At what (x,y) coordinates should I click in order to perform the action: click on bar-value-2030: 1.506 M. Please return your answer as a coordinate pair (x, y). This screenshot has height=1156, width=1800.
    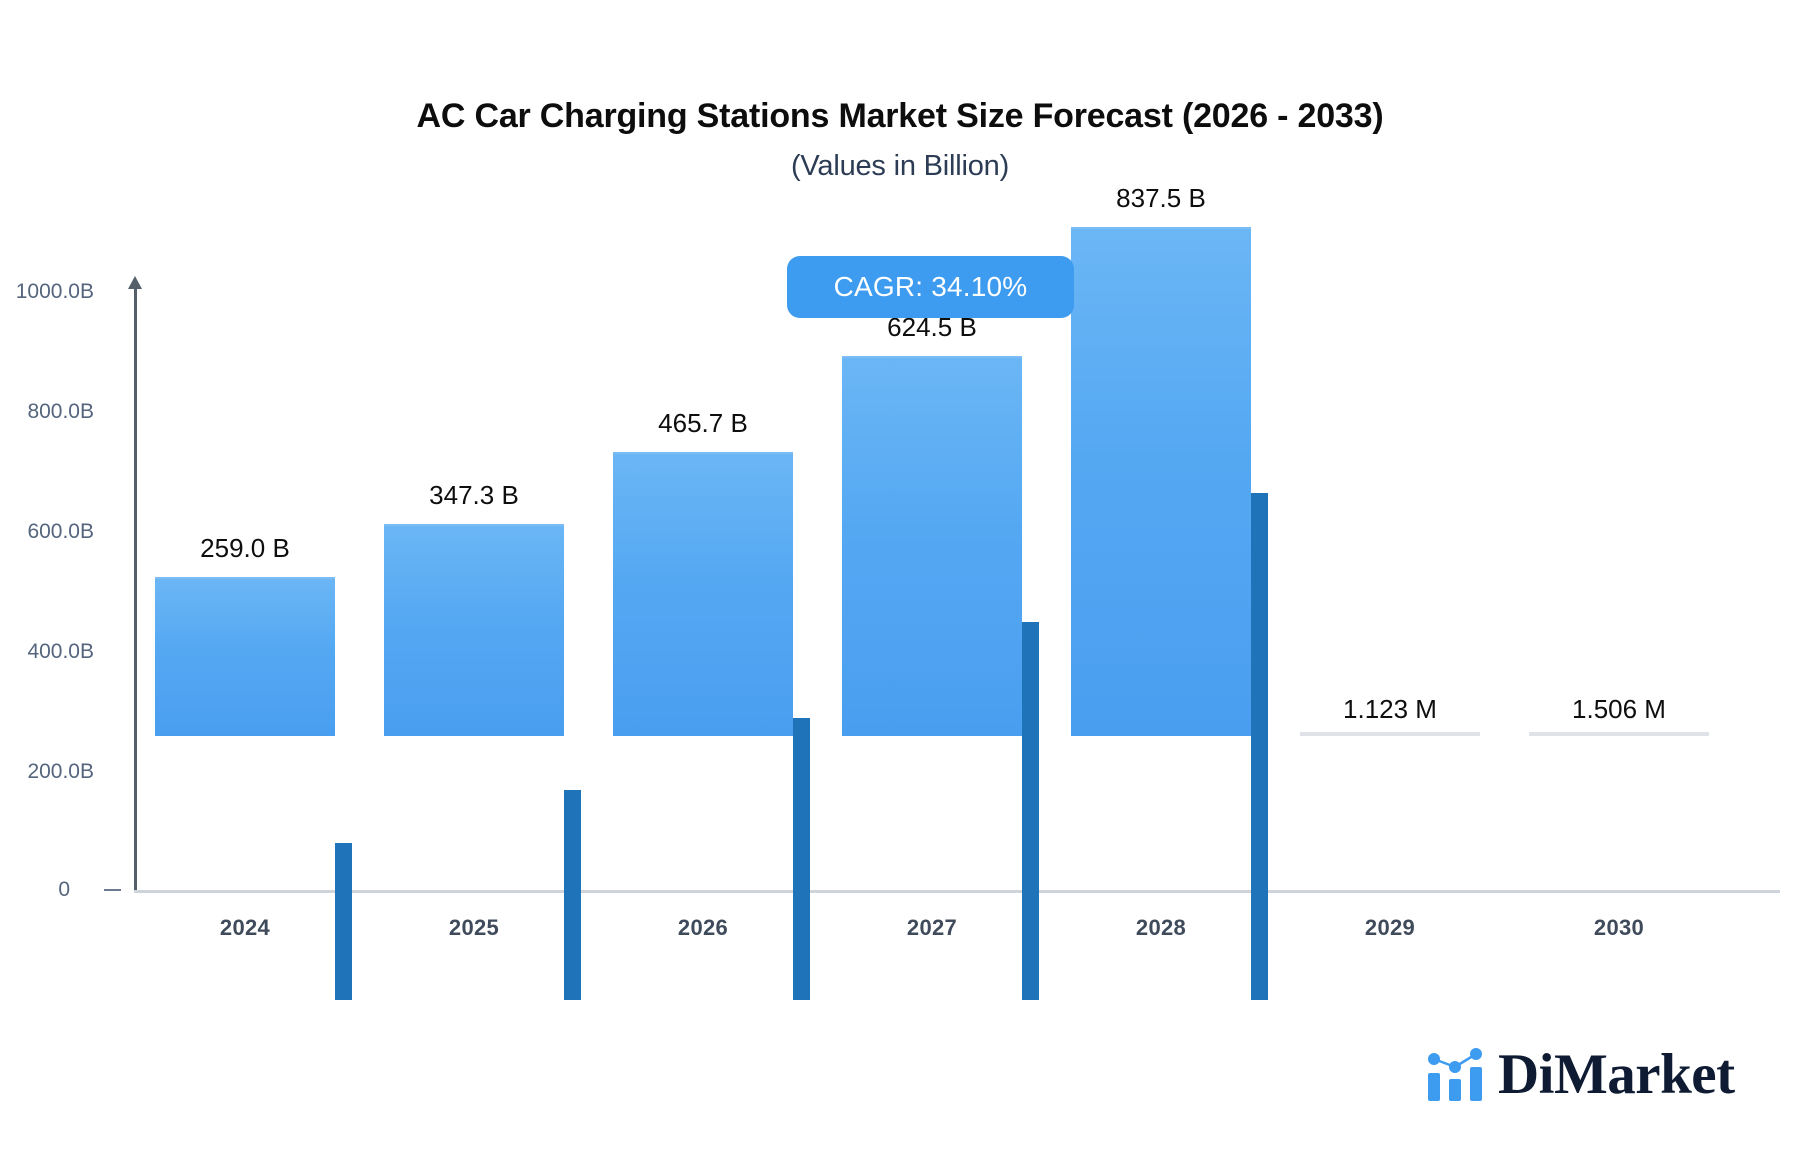
    Looking at the image, I should click on (1619, 709).